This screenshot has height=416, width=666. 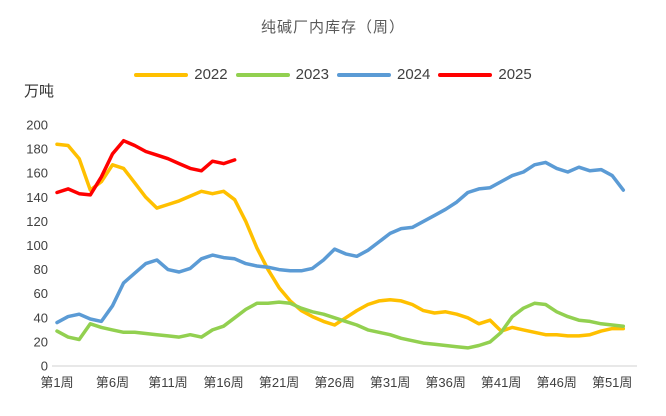 I want to click on y-tick-label: 0, so click(x=44, y=366).